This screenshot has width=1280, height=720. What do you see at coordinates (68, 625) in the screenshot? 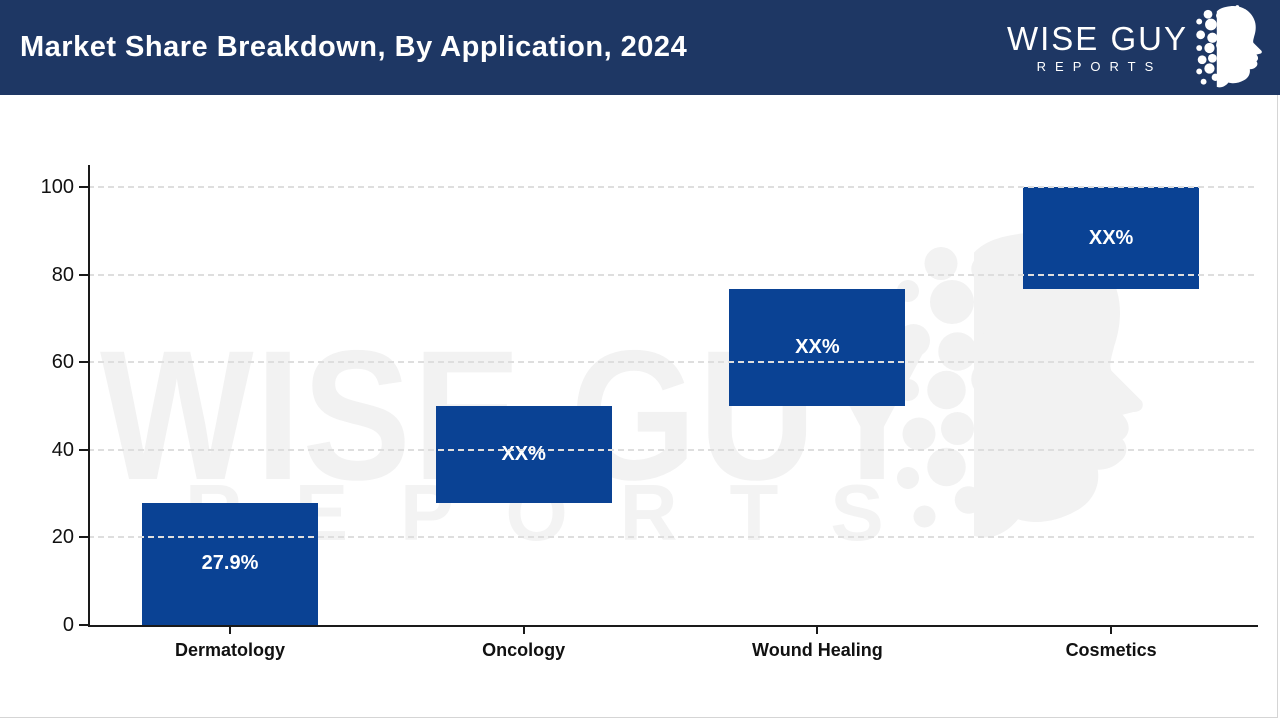
I see `y-tick-label: 0` at bounding box center [68, 625].